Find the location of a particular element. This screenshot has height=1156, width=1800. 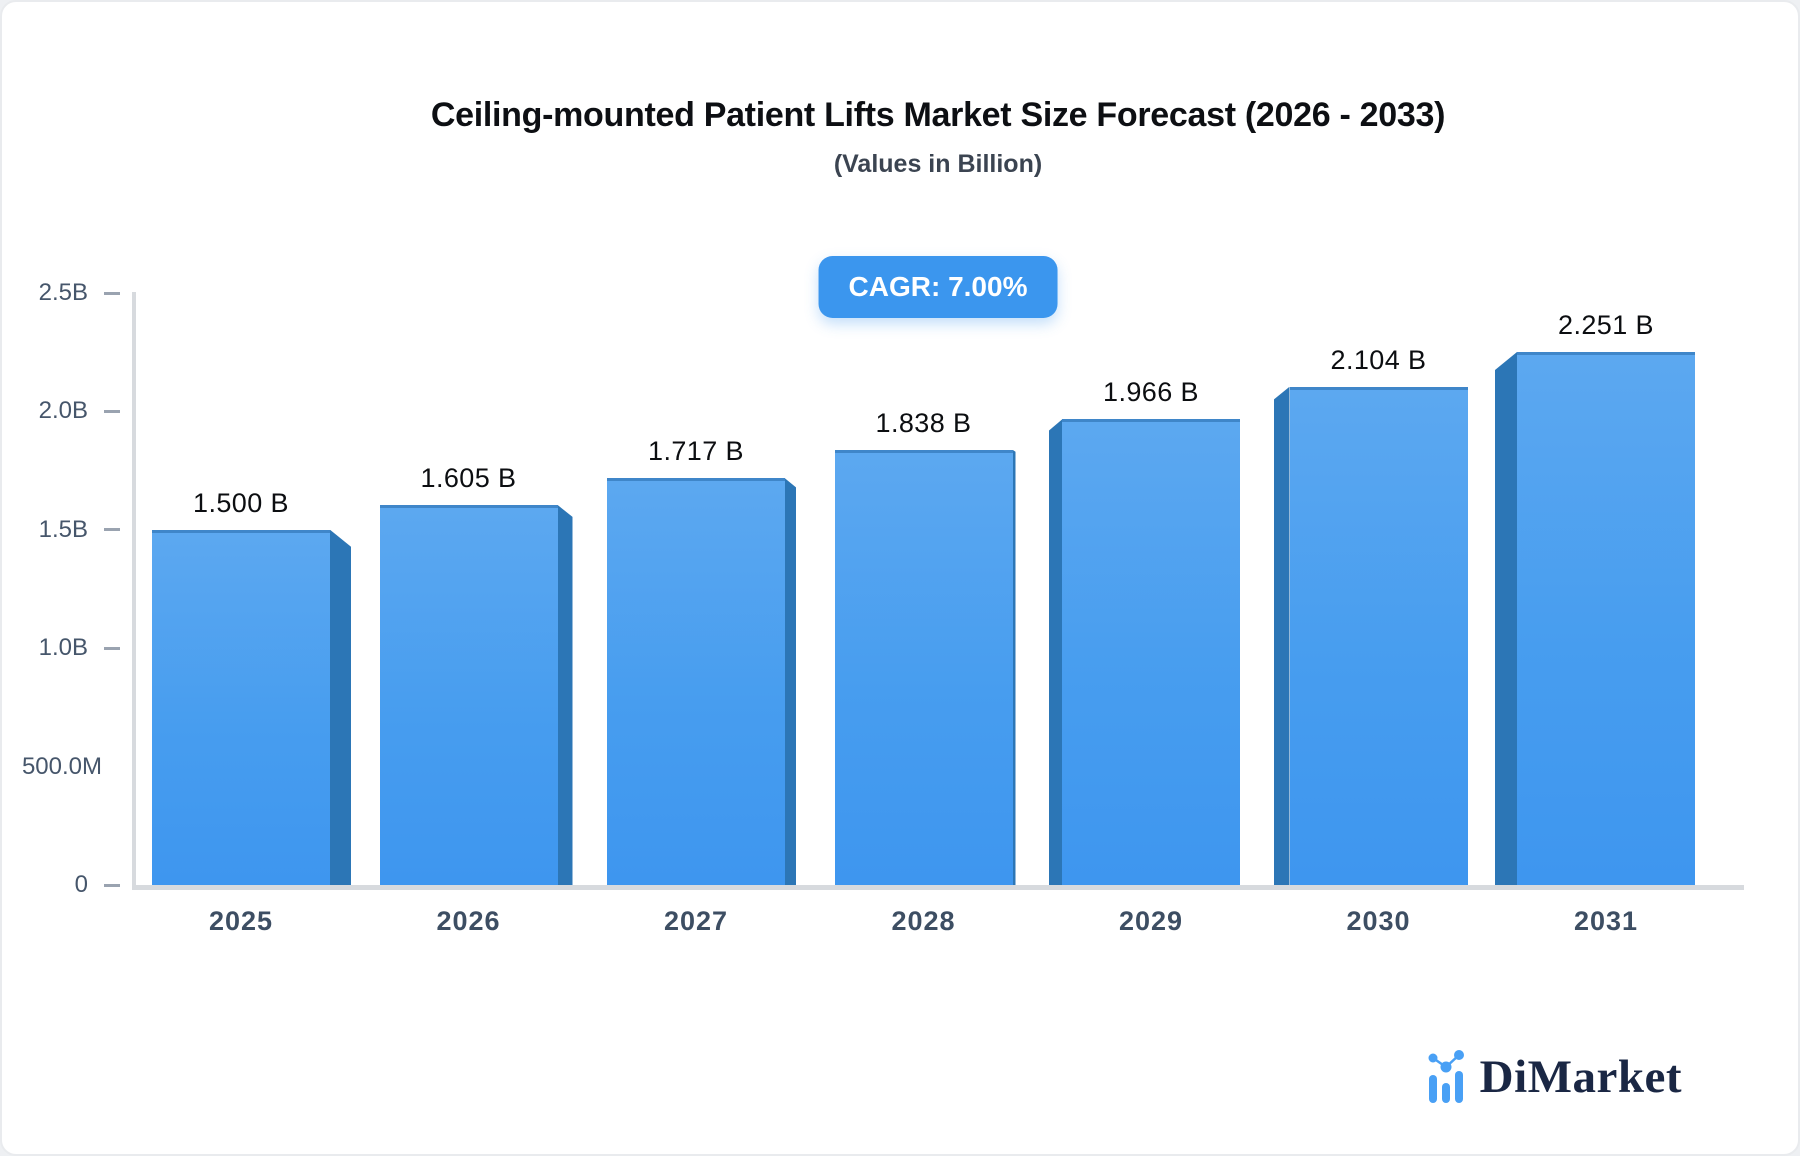

cagr-badge: CAGR: 7.00% is located at coordinates (938, 287).